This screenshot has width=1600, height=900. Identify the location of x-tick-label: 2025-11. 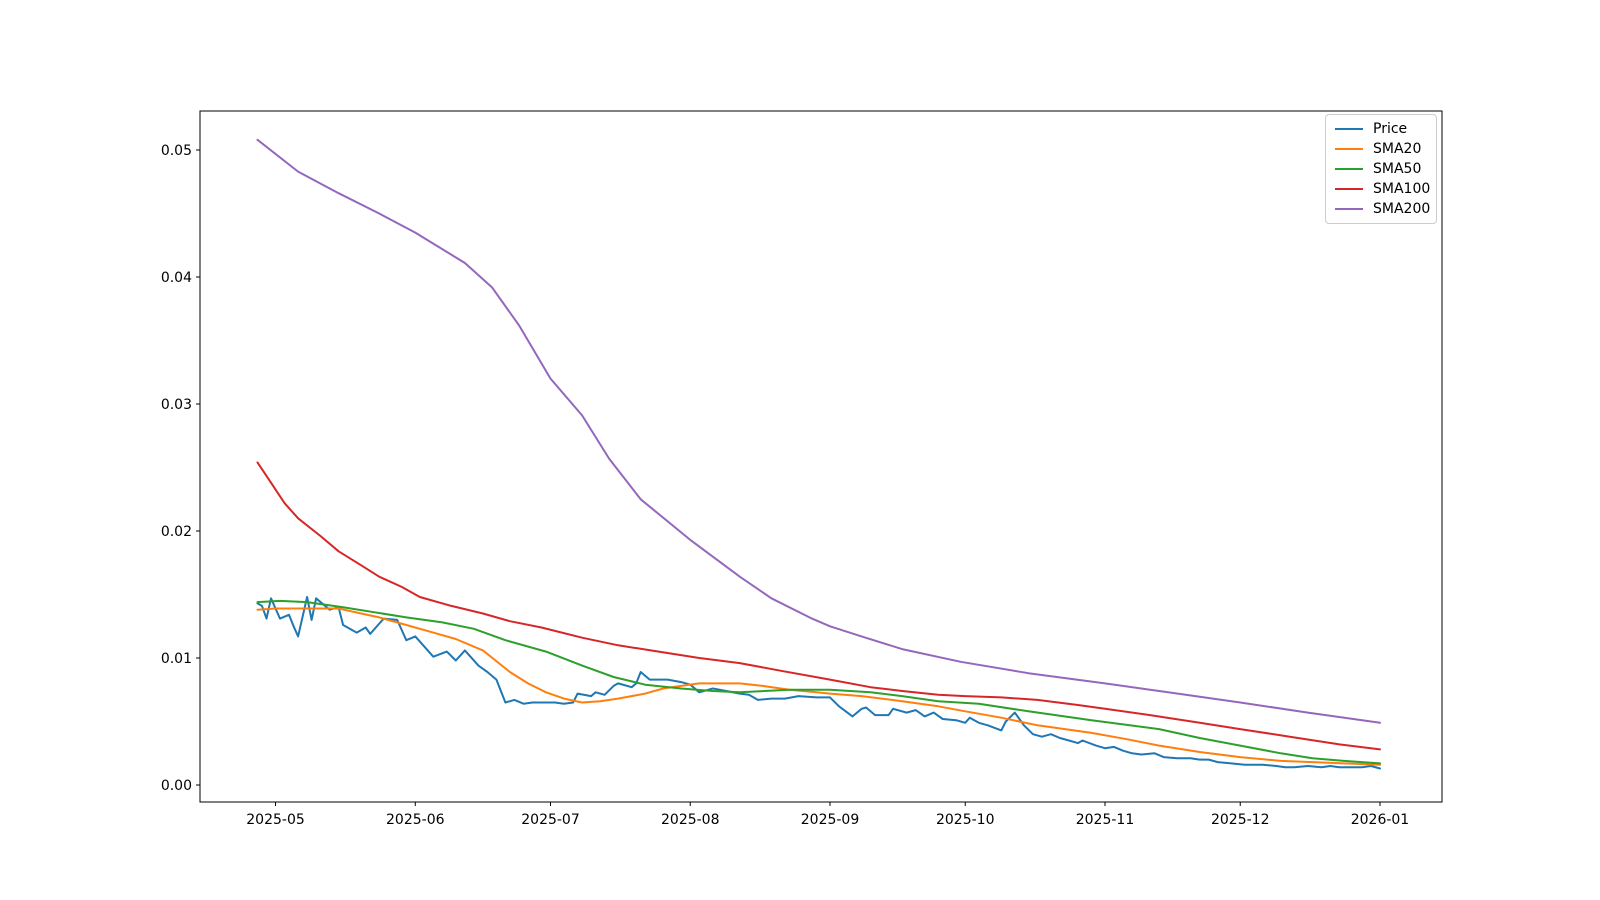
(1105, 820).